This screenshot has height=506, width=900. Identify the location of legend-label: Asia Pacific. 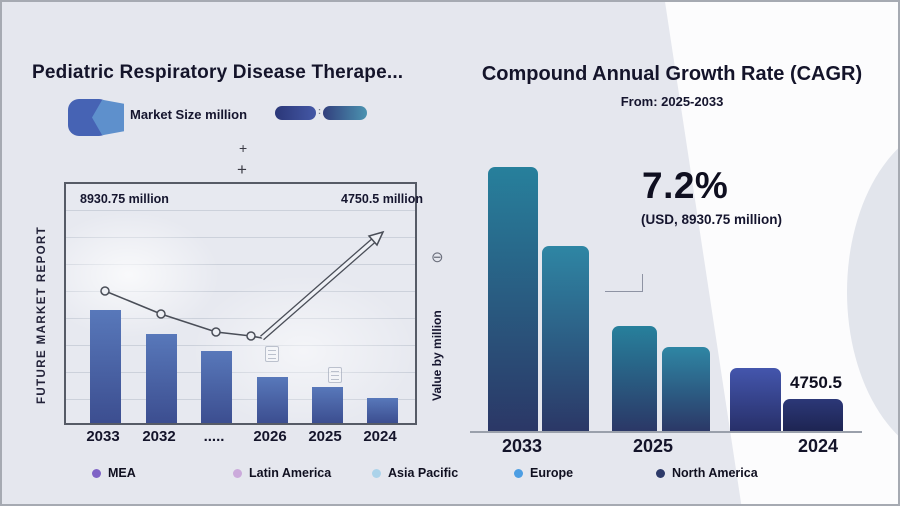
(423, 473).